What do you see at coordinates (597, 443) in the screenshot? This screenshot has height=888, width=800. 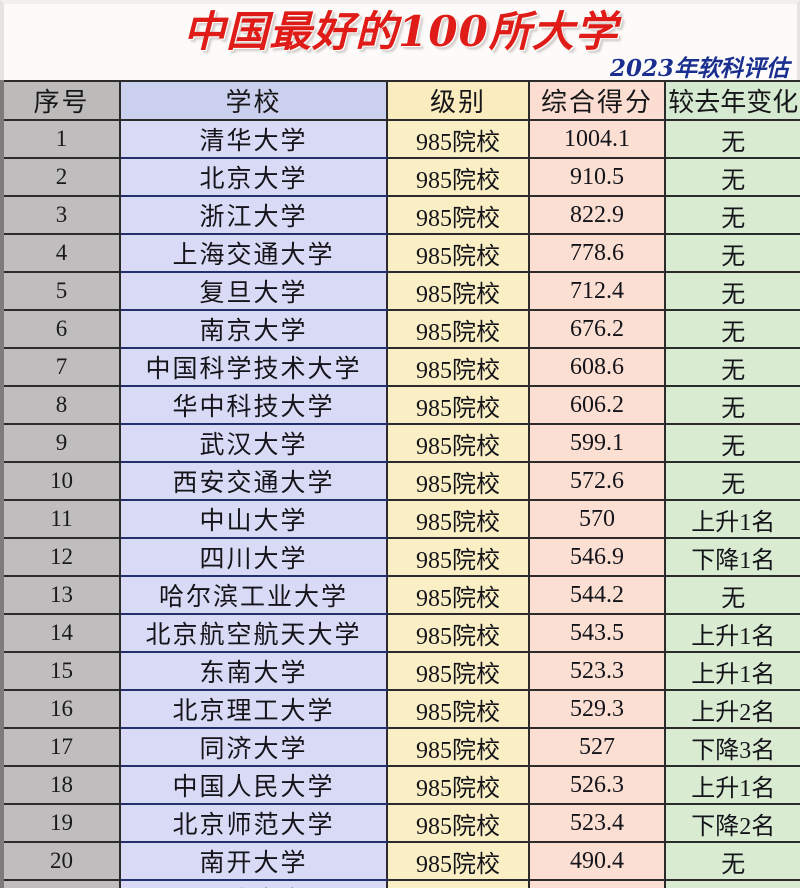 I see `cell-score: 599.1` at bounding box center [597, 443].